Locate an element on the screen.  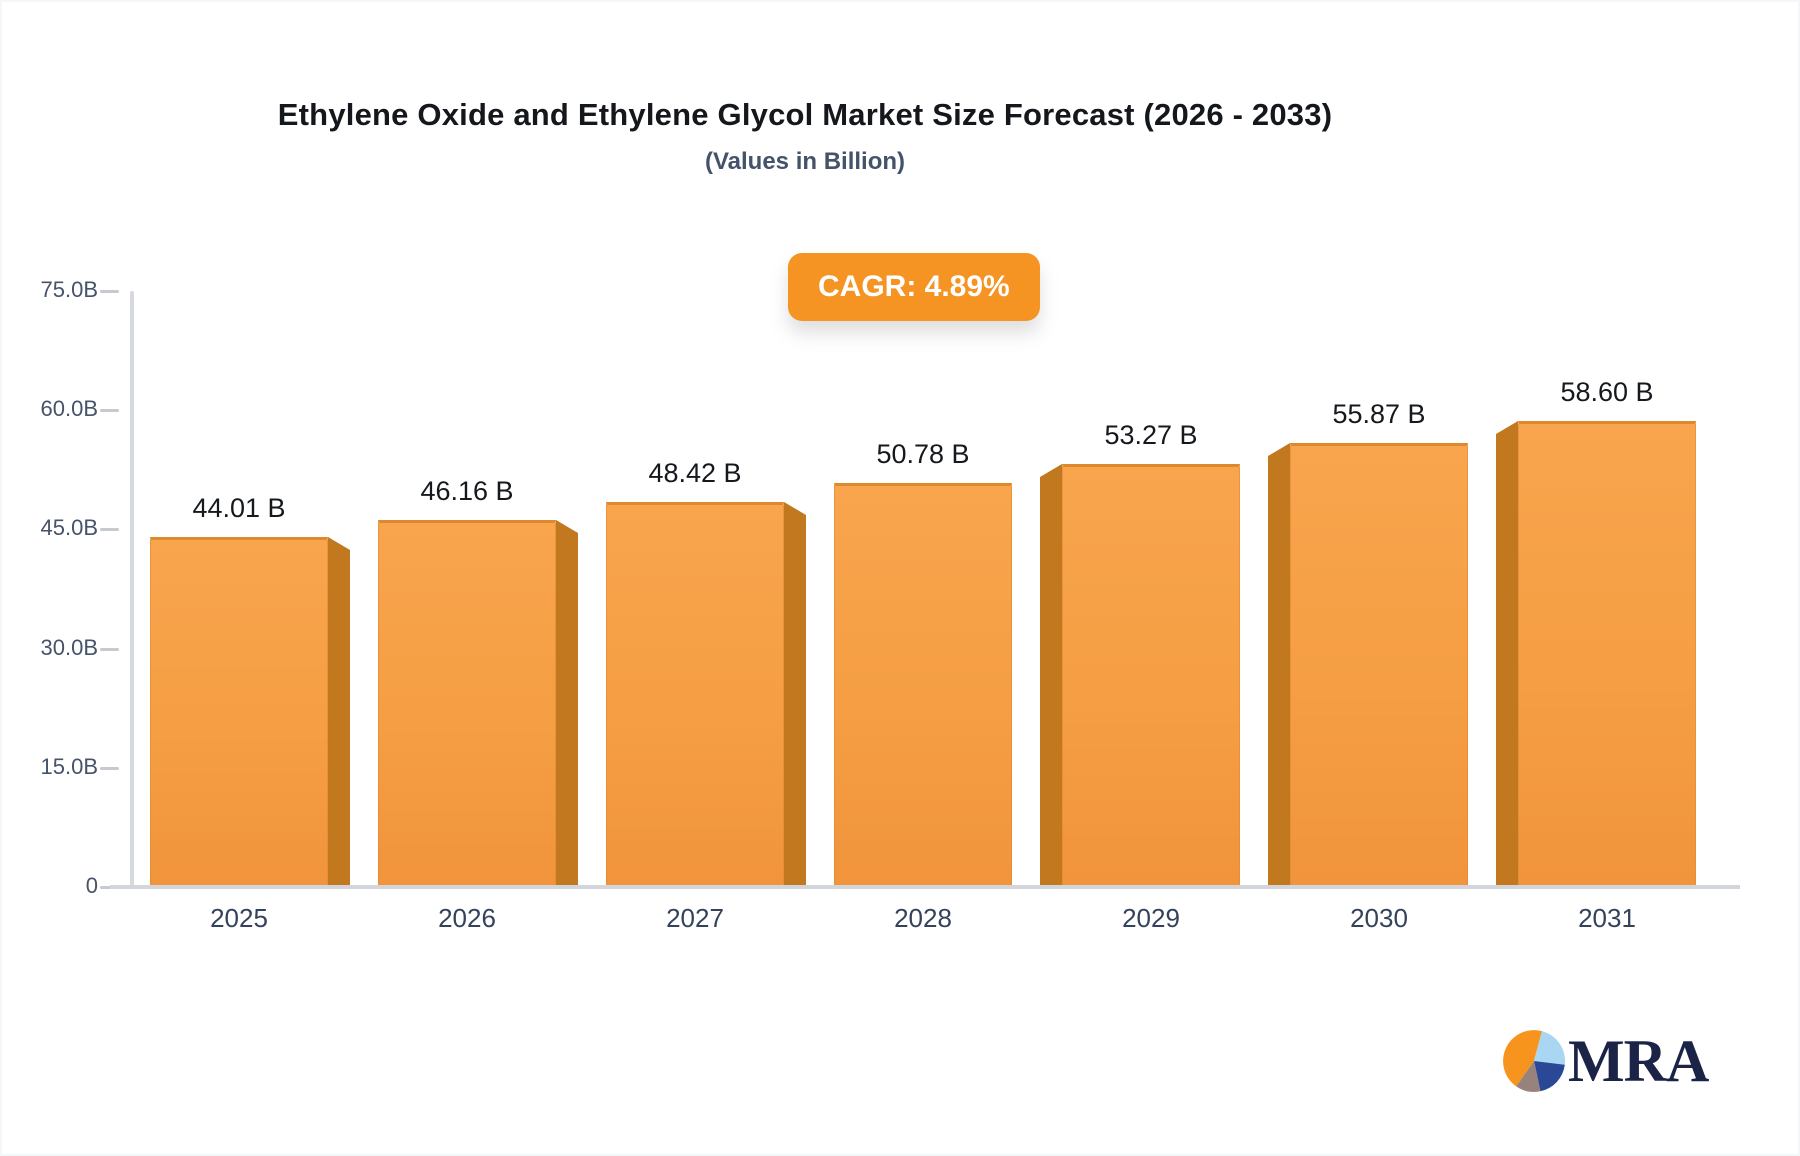
logo-pie-slice-lightblue is located at coordinates (1550, 1048).